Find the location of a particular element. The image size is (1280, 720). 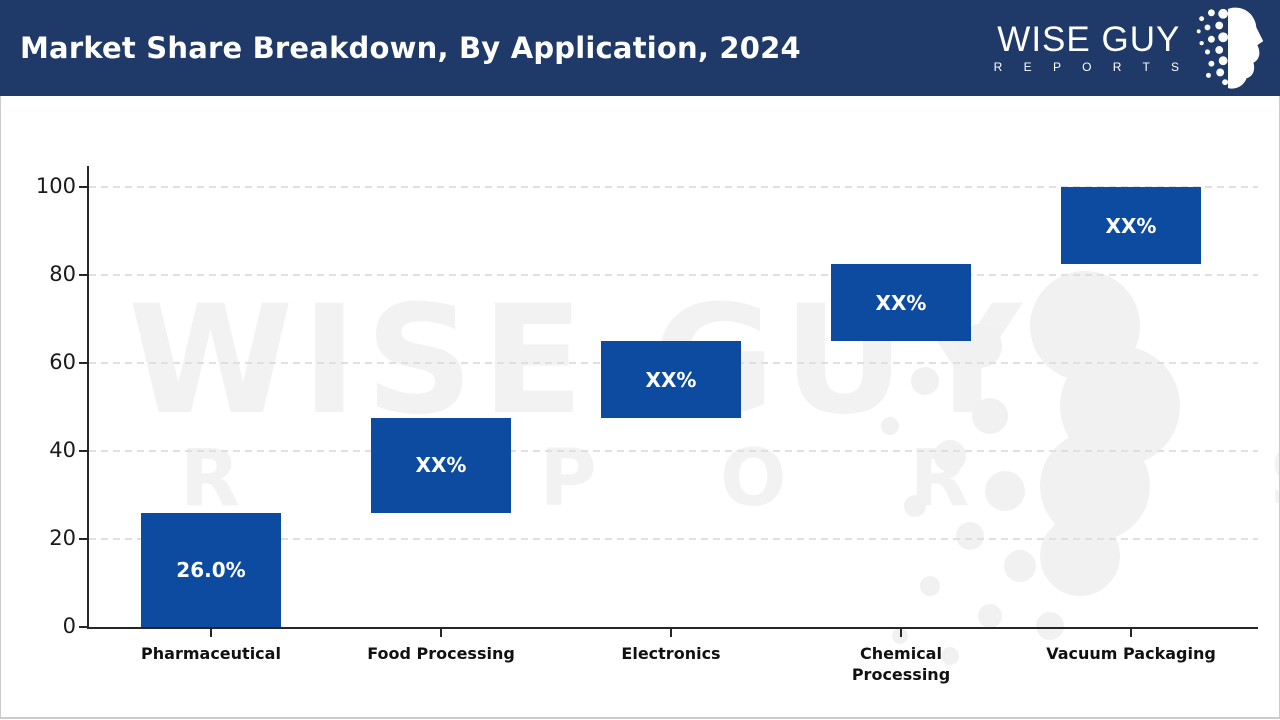

bar-value-label: 26.0% is located at coordinates (211, 569).